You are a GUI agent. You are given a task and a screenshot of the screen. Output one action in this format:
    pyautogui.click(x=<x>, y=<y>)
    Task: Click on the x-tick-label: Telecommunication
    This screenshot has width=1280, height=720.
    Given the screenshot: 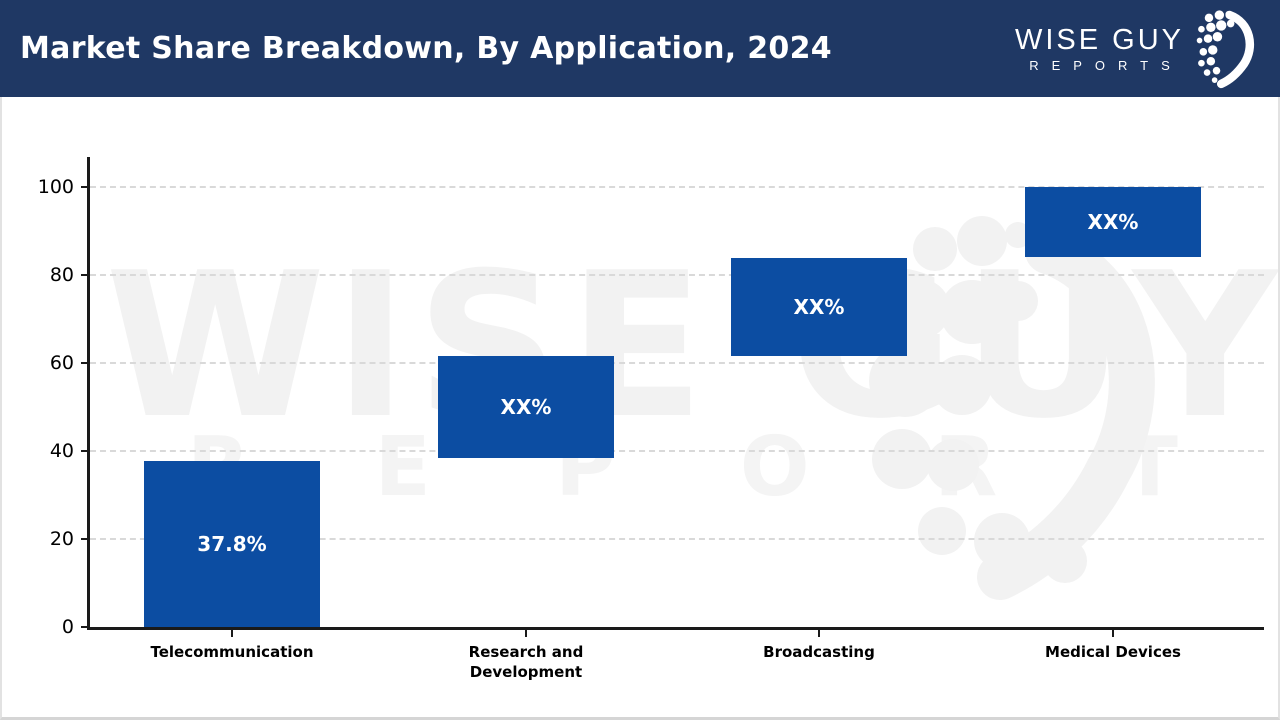 What is the action you would take?
    pyautogui.click(x=232, y=652)
    